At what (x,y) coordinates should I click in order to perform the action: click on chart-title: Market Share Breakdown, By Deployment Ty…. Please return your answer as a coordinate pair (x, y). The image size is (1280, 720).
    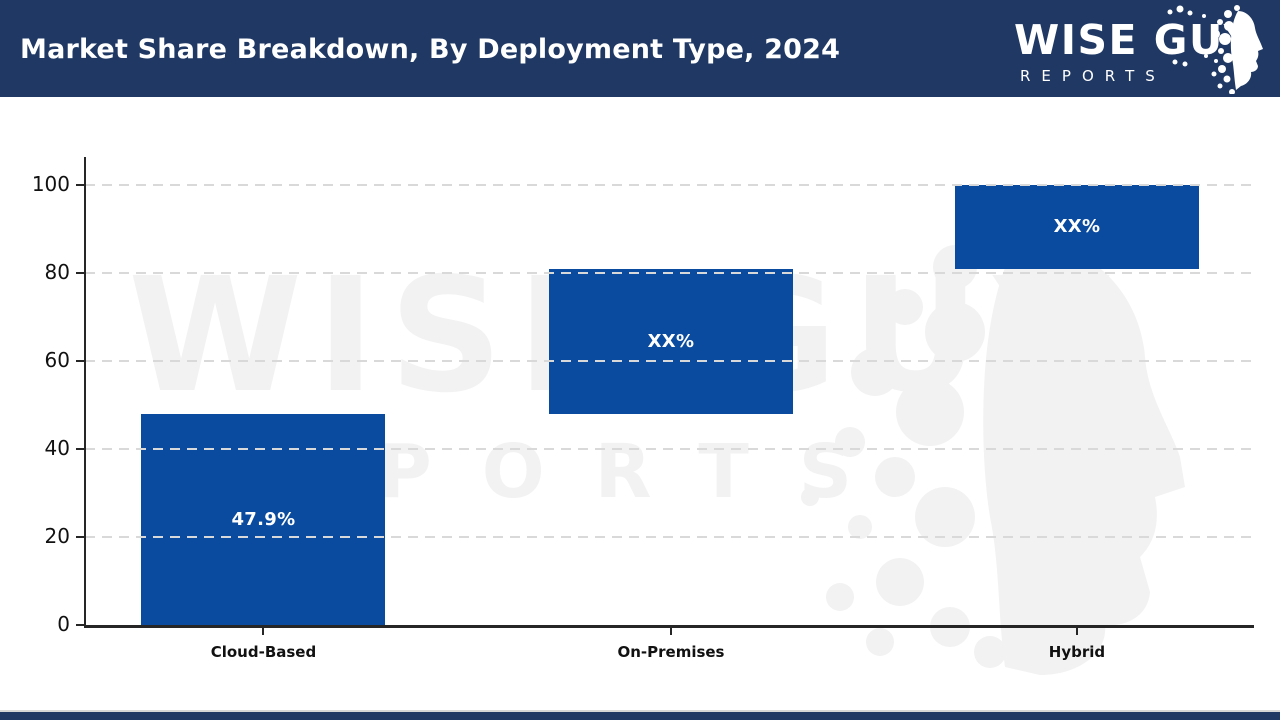
    Looking at the image, I should click on (430, 49).